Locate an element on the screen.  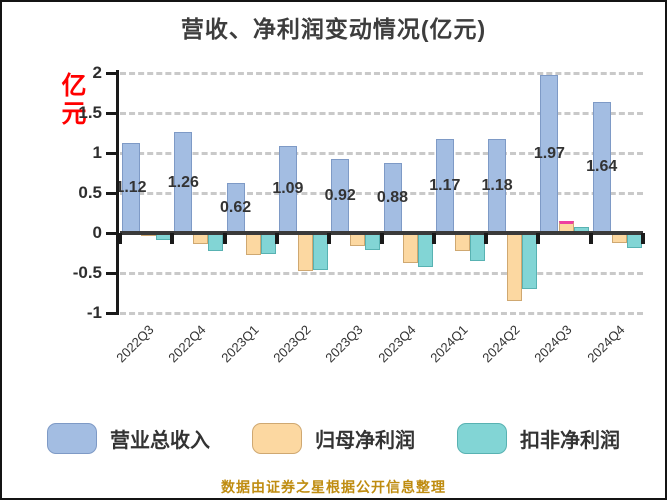
legend-label: 归母净利润 is located at coordinates (365, 441).